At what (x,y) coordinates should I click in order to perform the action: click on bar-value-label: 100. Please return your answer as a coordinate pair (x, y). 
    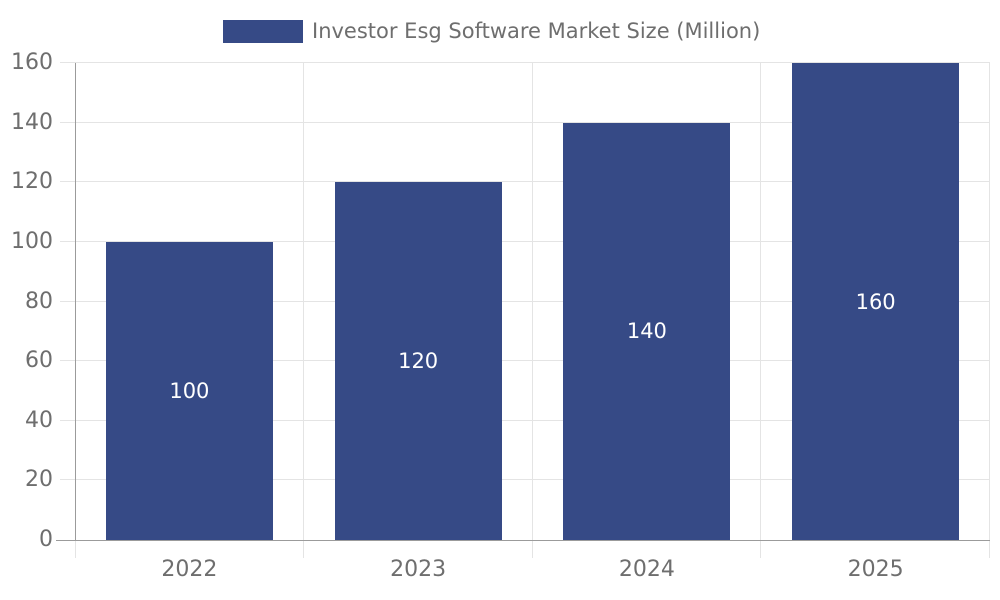
    Looking at the image, I should click on (189, 390).